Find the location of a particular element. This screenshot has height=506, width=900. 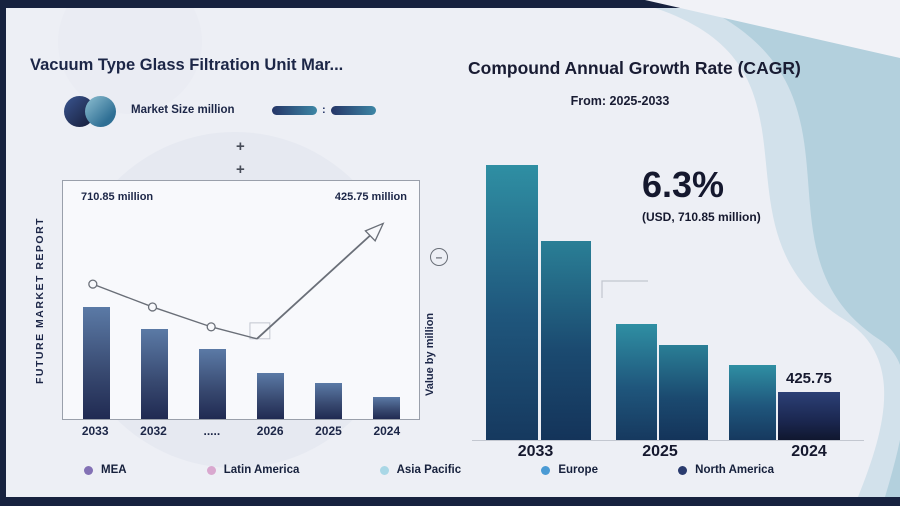

legend-label: Latin America is located at coordinates (261, 470).